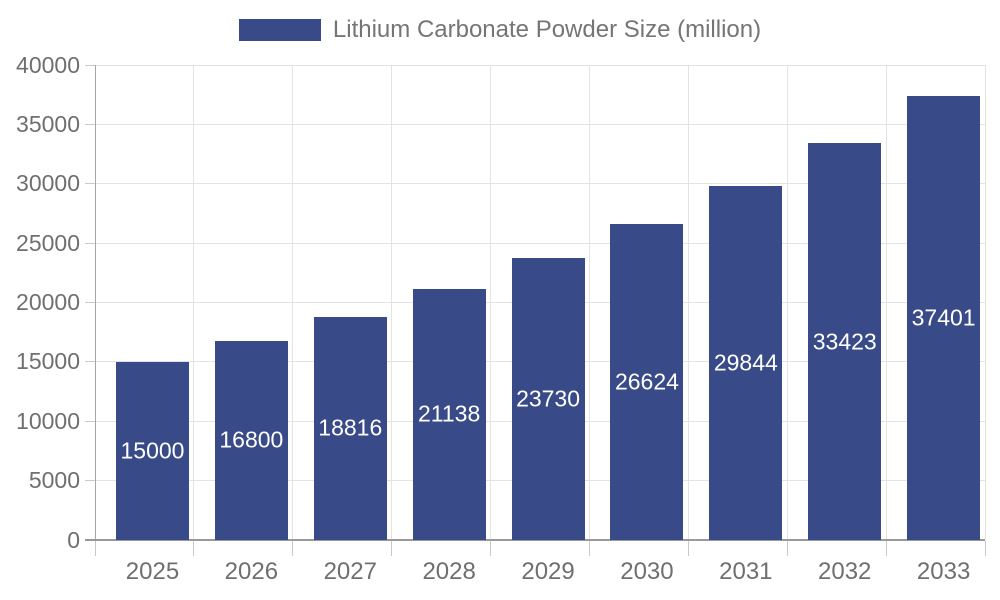  I want to click on bar-2025: 15000, so click(152, 450).